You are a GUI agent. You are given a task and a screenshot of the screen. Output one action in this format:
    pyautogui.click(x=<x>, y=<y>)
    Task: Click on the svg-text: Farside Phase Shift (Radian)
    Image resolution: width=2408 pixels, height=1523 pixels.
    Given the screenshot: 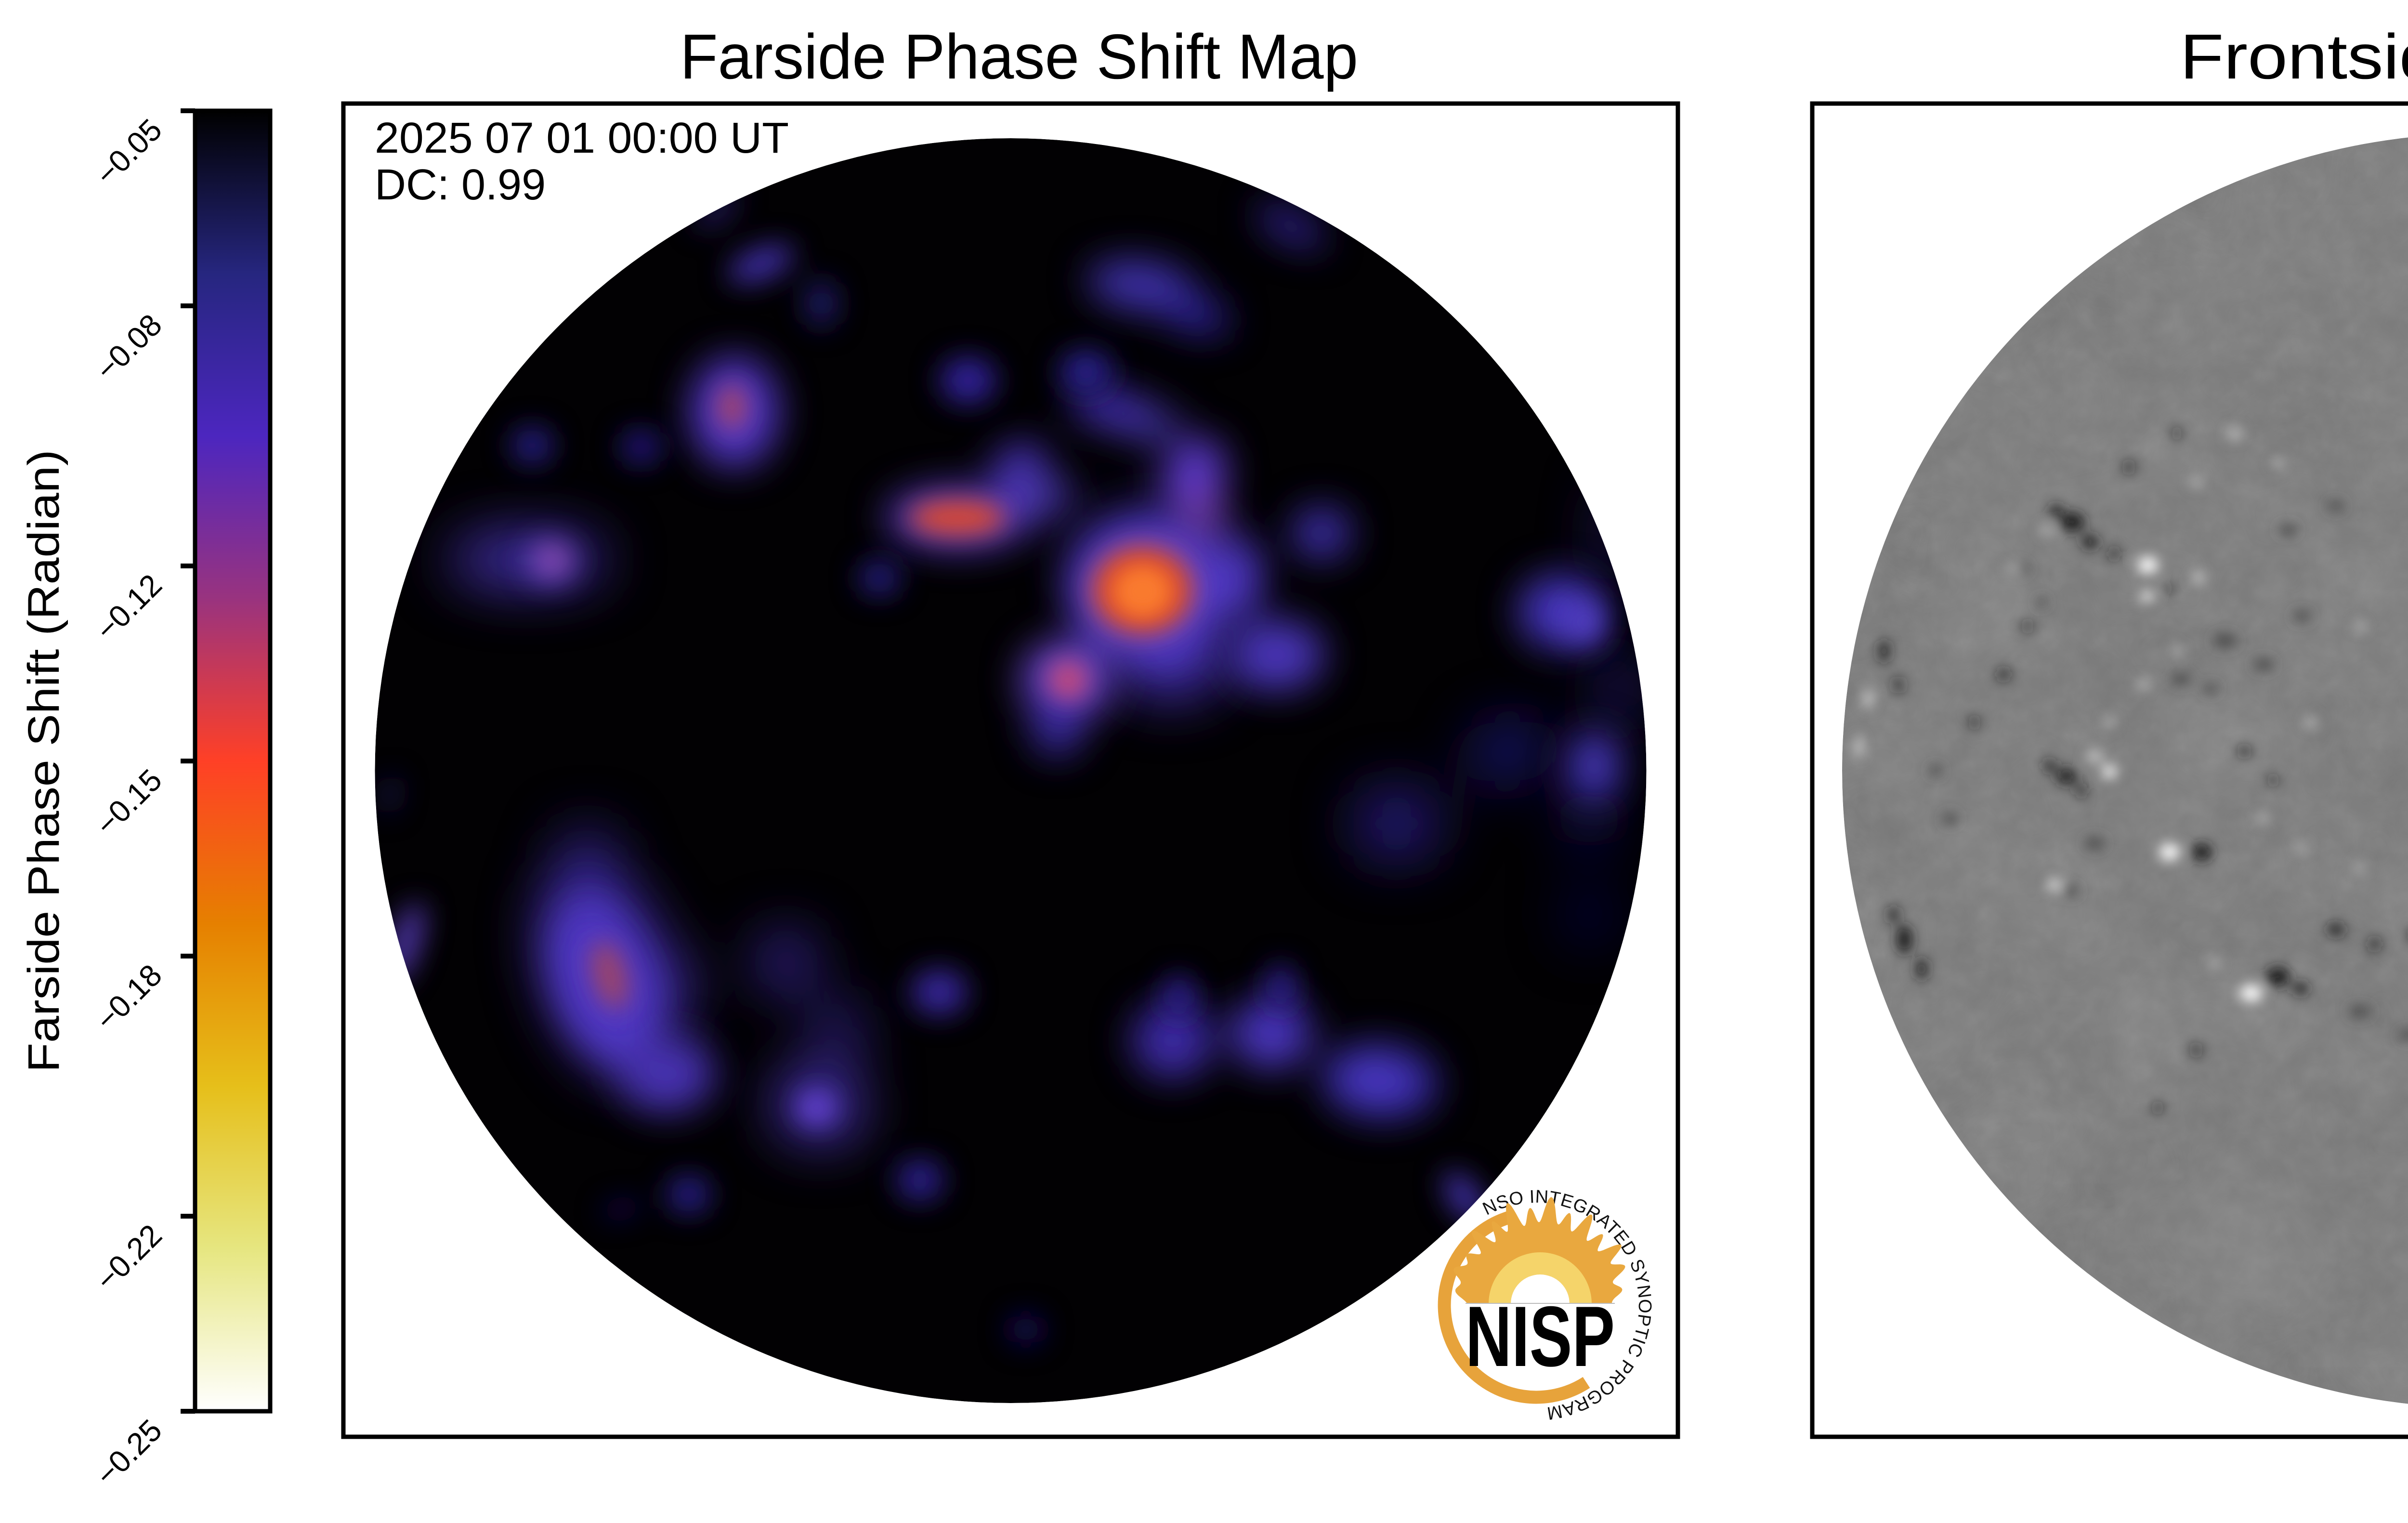 What is the action you would take?
    pyautogui.click(x=43, y=761)
    